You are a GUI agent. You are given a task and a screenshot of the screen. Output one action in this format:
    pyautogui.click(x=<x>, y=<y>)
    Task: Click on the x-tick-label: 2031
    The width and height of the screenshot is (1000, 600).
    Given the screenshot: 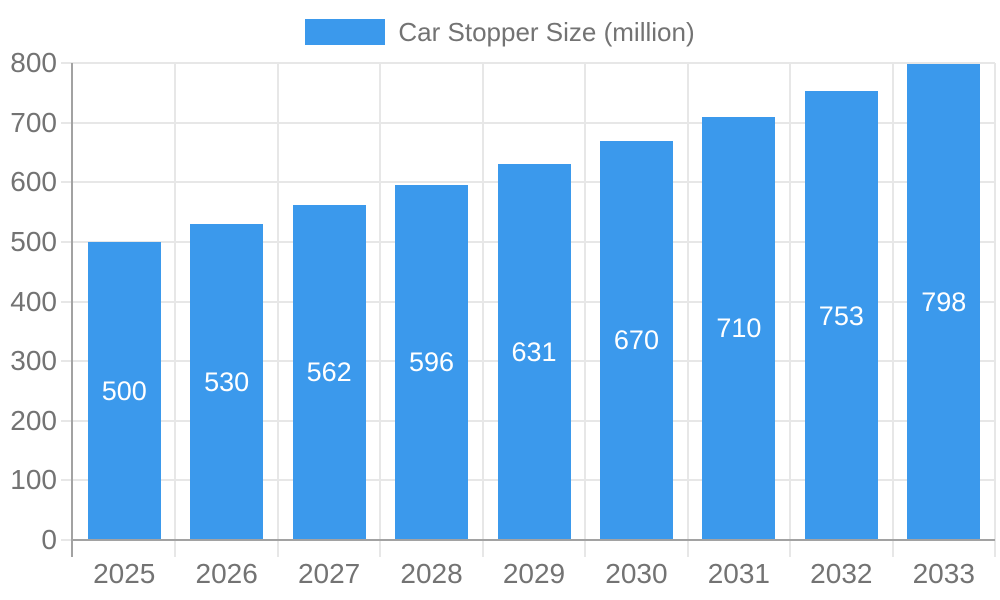 What is the action you would take?
    pyautogui.click(x=739, y=573)
    